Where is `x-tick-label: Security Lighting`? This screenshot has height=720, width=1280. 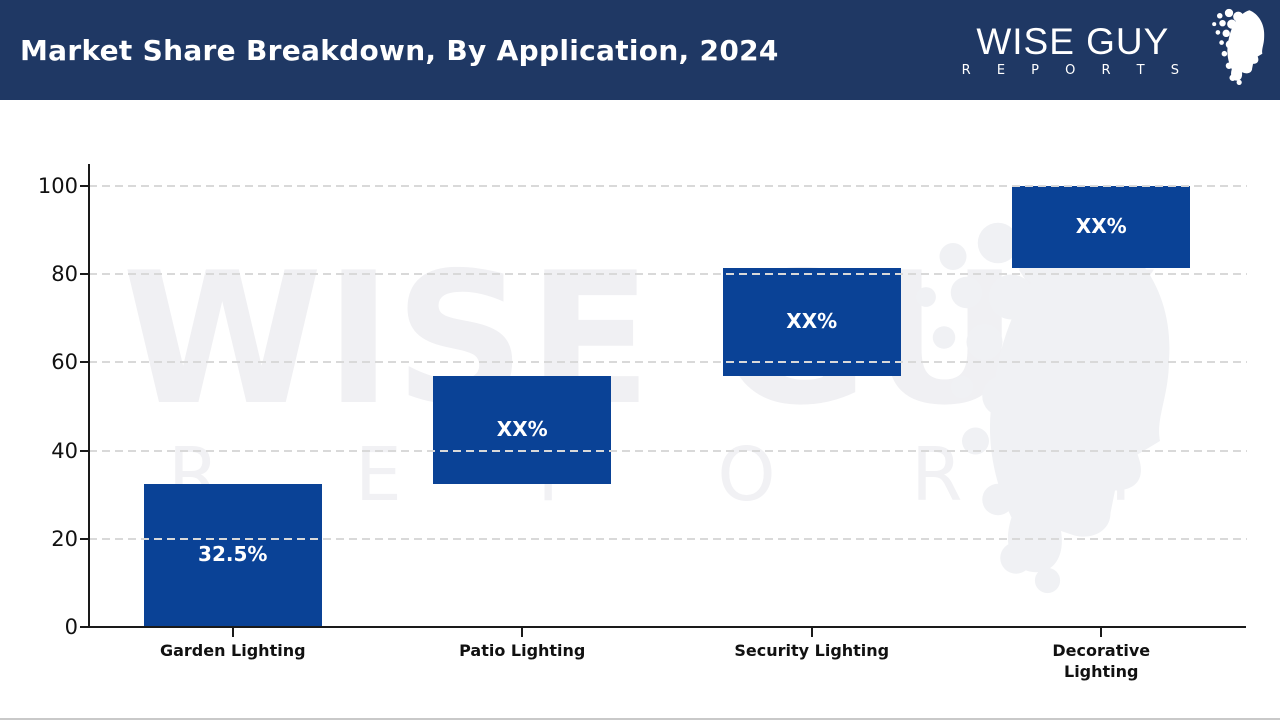 x-tick-label: Security Lighting is located at coordinates (812, 650).